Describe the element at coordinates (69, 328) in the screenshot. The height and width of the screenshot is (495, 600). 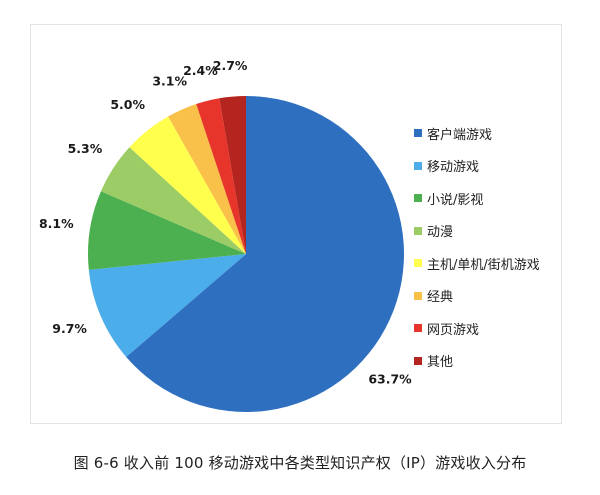
I see `slice-value-label: 9.7%` at that location.